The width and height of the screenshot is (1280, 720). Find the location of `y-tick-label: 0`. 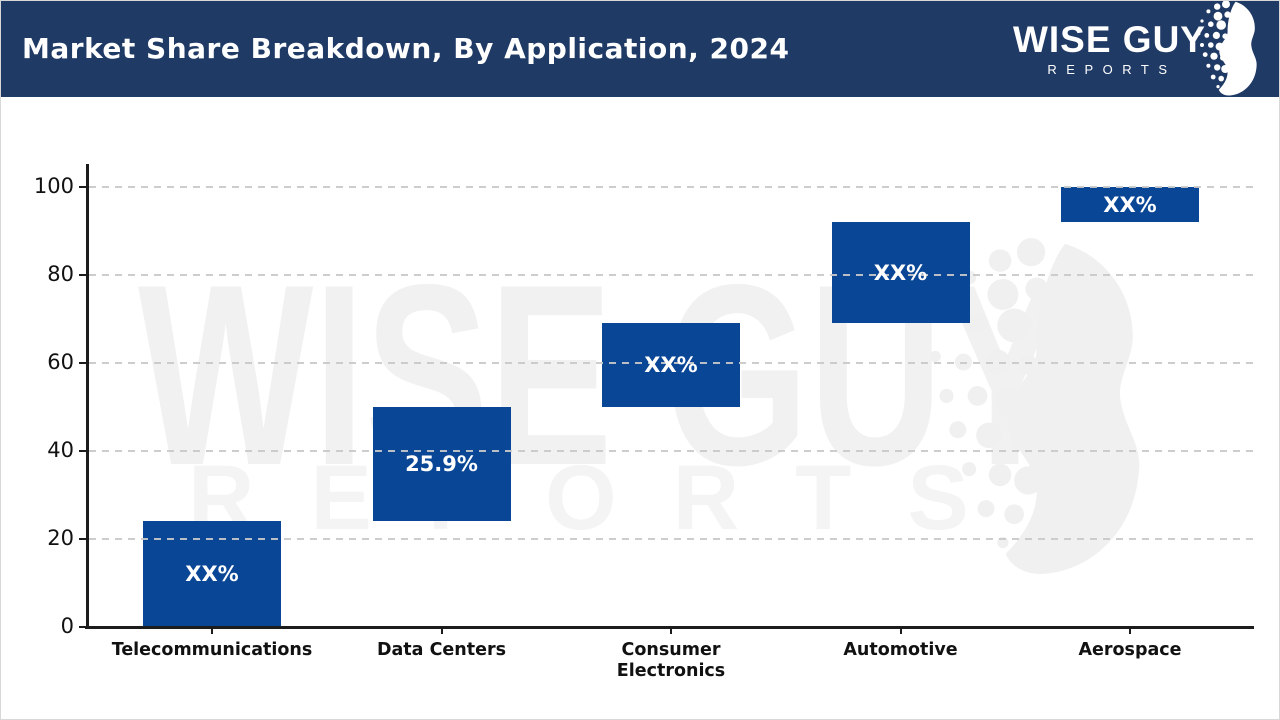

y-tick-label: 0 is located at coordinates (67, 626).